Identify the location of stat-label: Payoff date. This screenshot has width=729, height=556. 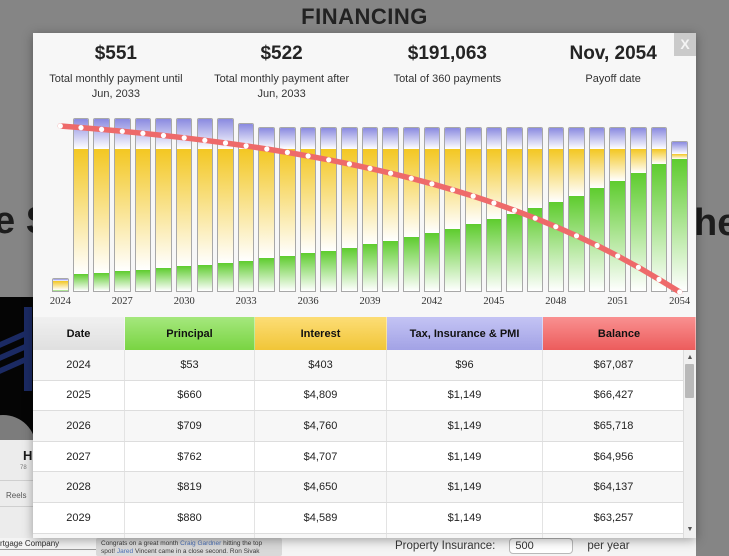
(613, 79).